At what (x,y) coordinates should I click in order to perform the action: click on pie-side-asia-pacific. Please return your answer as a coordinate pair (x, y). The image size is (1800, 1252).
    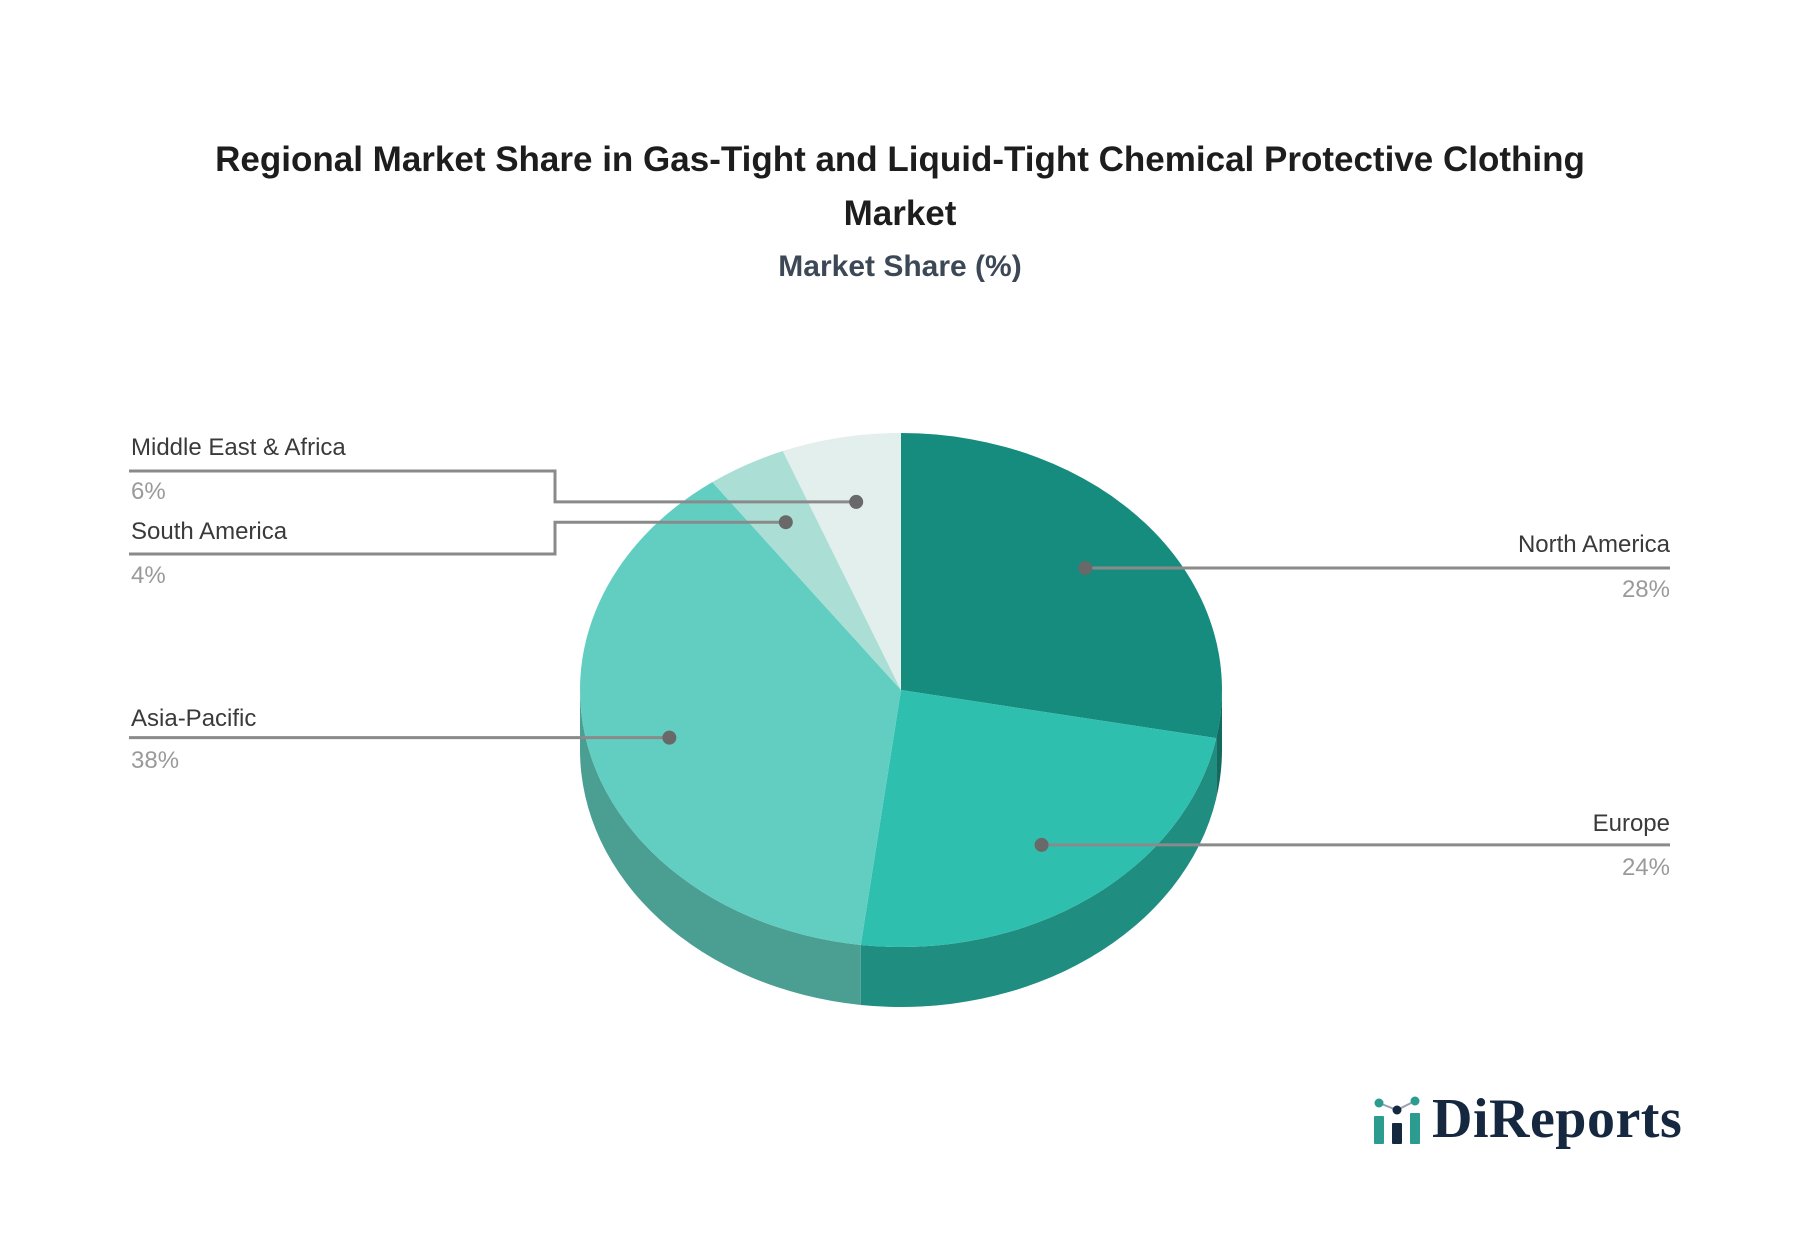
    Looking at the image, I should click on (720, 847).